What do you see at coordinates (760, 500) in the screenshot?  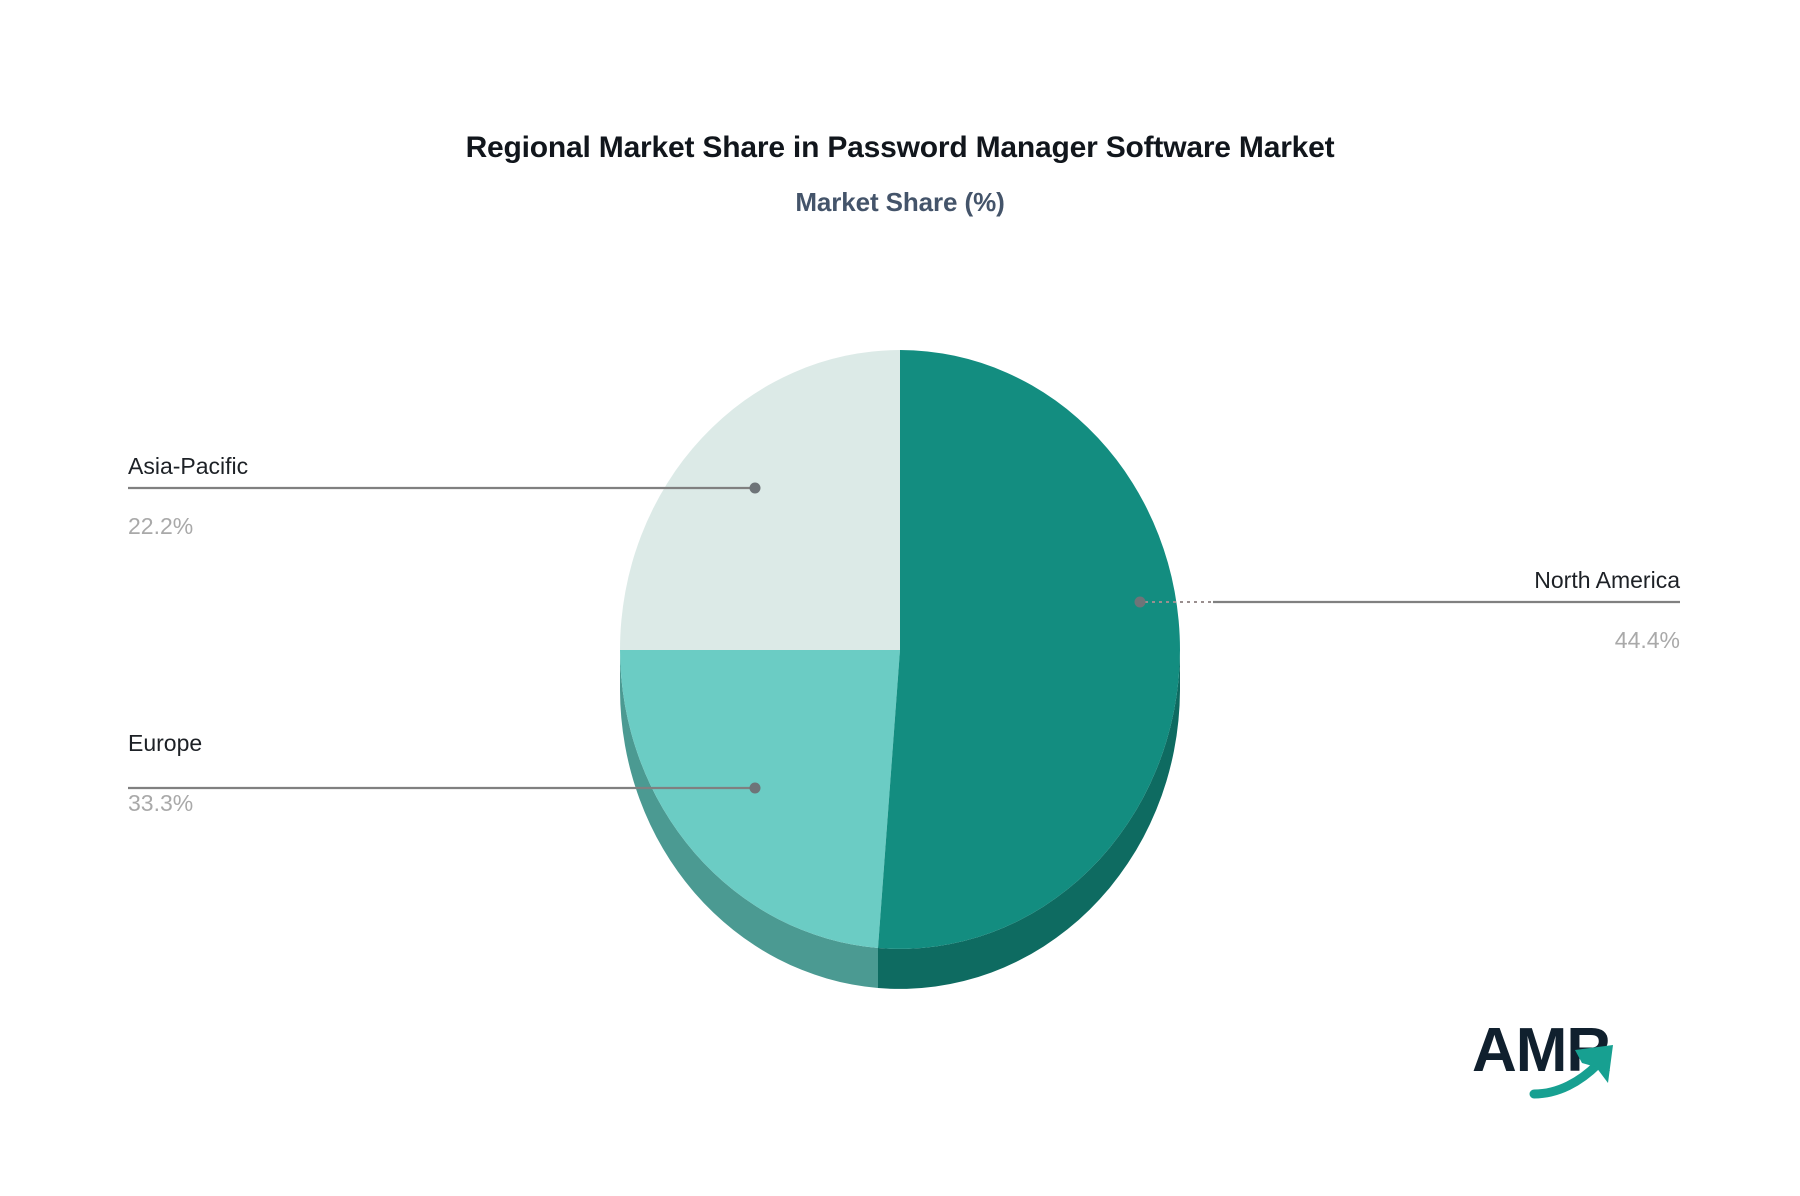 I see `pie-slice-asia-pacific` at bounding box center [760, 500].